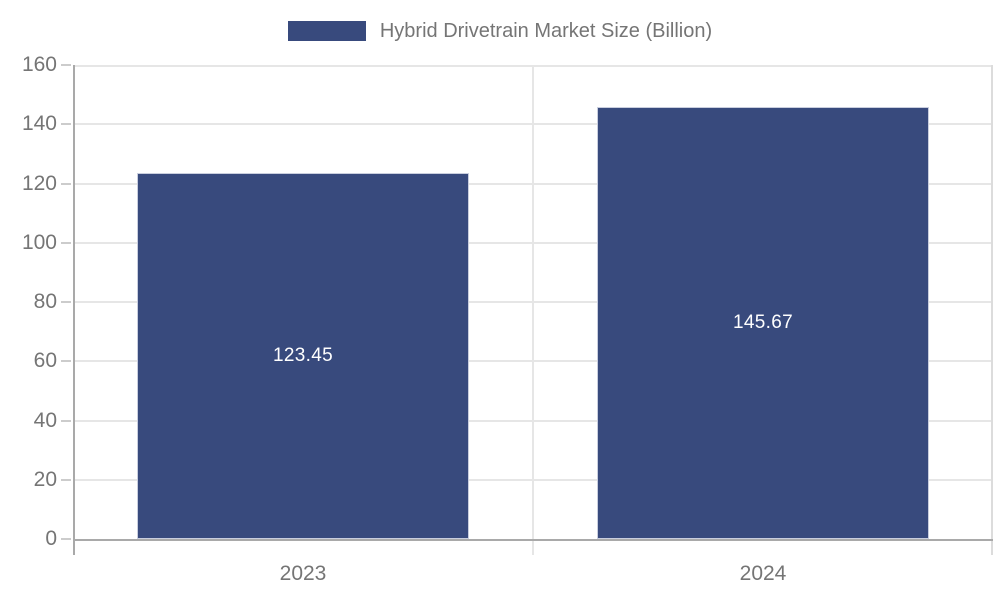 The image size is (1000, 600). What do you see at coordinates (39, 183) in the screenshot?
I see `y-tick-label: 120` at bounding box center [39, 183].